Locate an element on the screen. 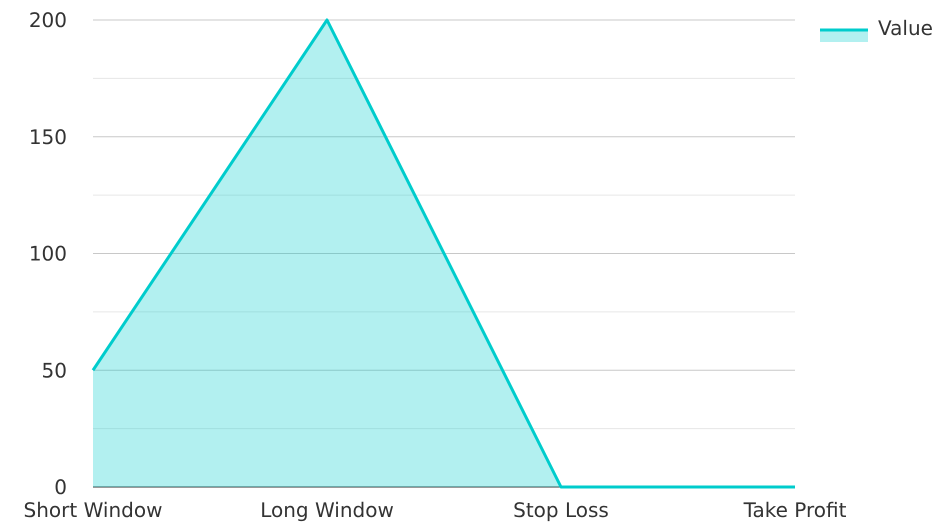  x-tick-label: Take Profit is located at coordinates (794, 510).